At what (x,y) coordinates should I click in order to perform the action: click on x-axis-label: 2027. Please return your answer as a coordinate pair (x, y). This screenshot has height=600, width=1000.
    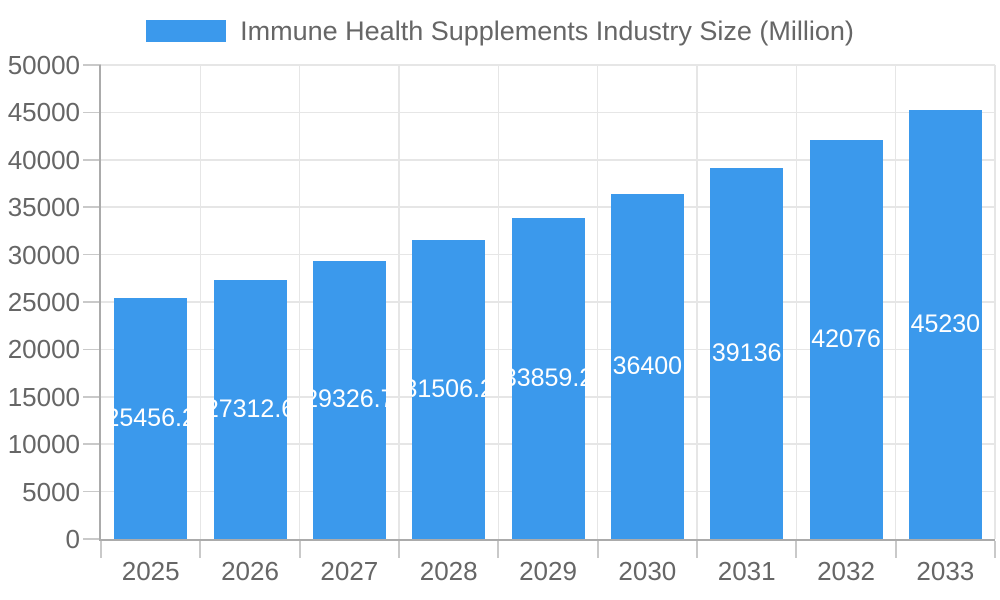
    Looking at the image, I should click on (349, 571).